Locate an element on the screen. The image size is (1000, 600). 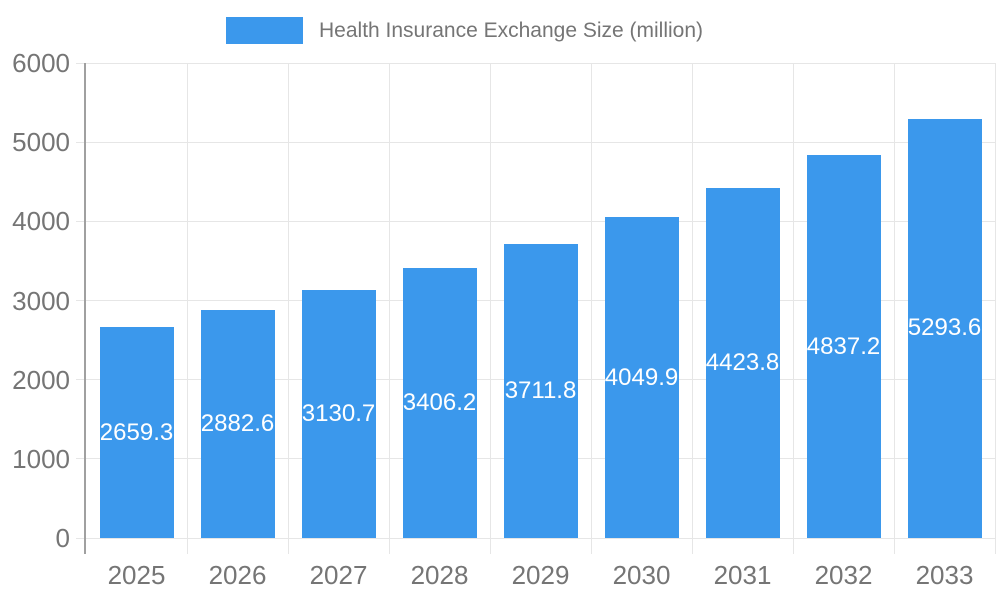
bar: 3406.2 is located at coordinates (439, 403).